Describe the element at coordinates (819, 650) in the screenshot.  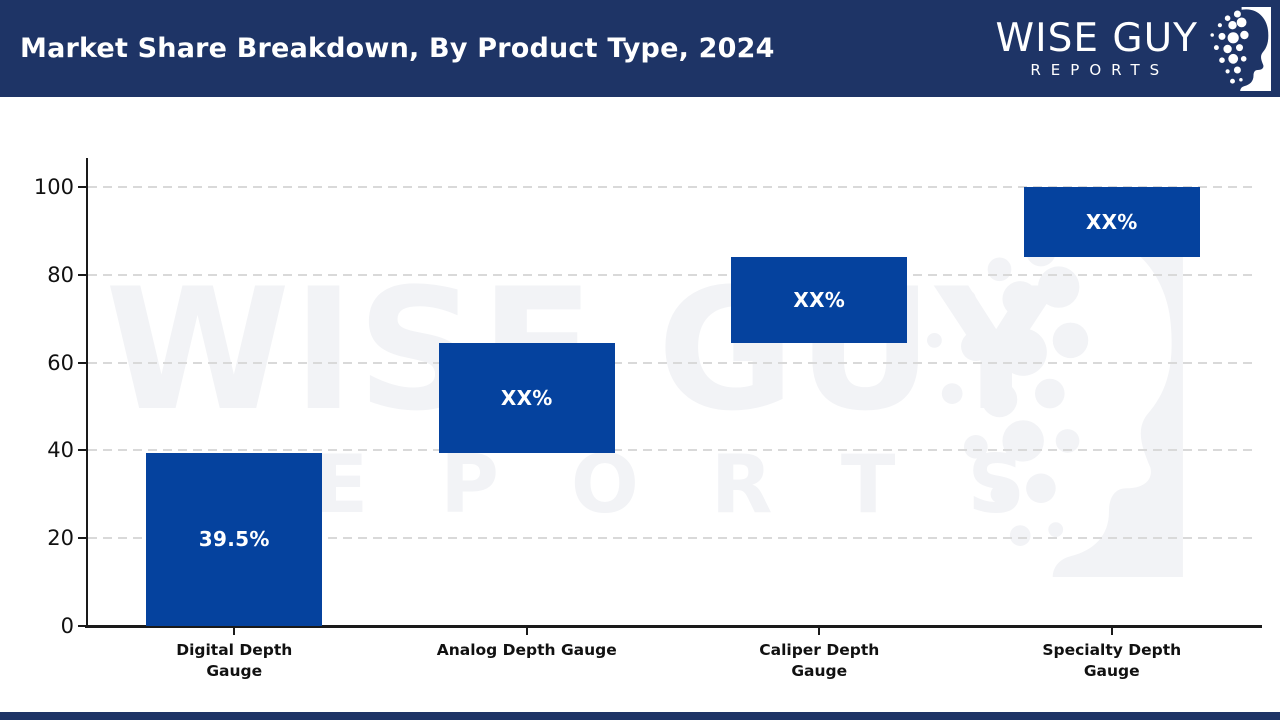
I see `x-category-label-line: Caliper Depth` at that location.